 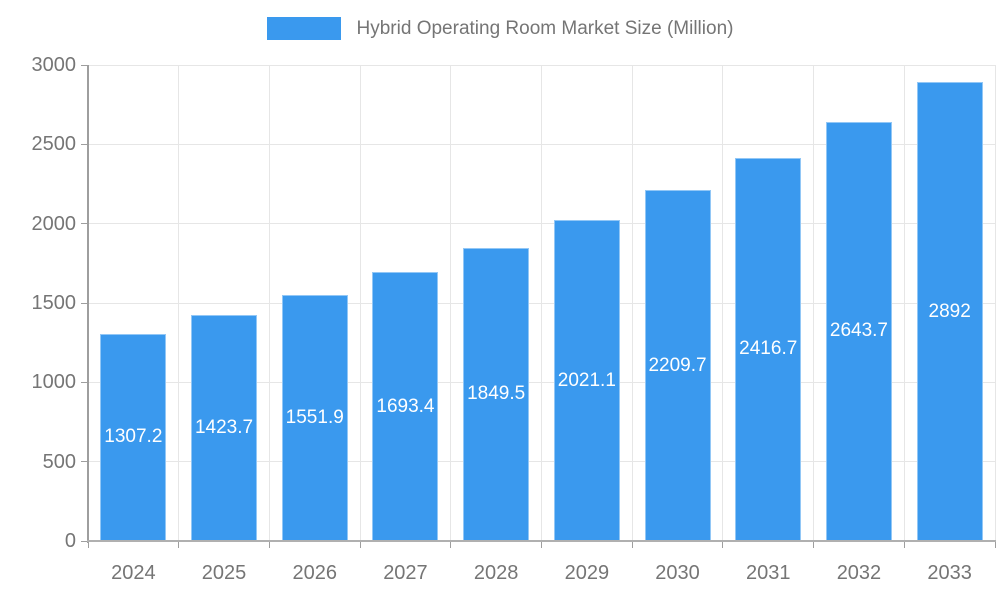 I want to click on x-tick-label: 2026, so click(x=314, y=573).